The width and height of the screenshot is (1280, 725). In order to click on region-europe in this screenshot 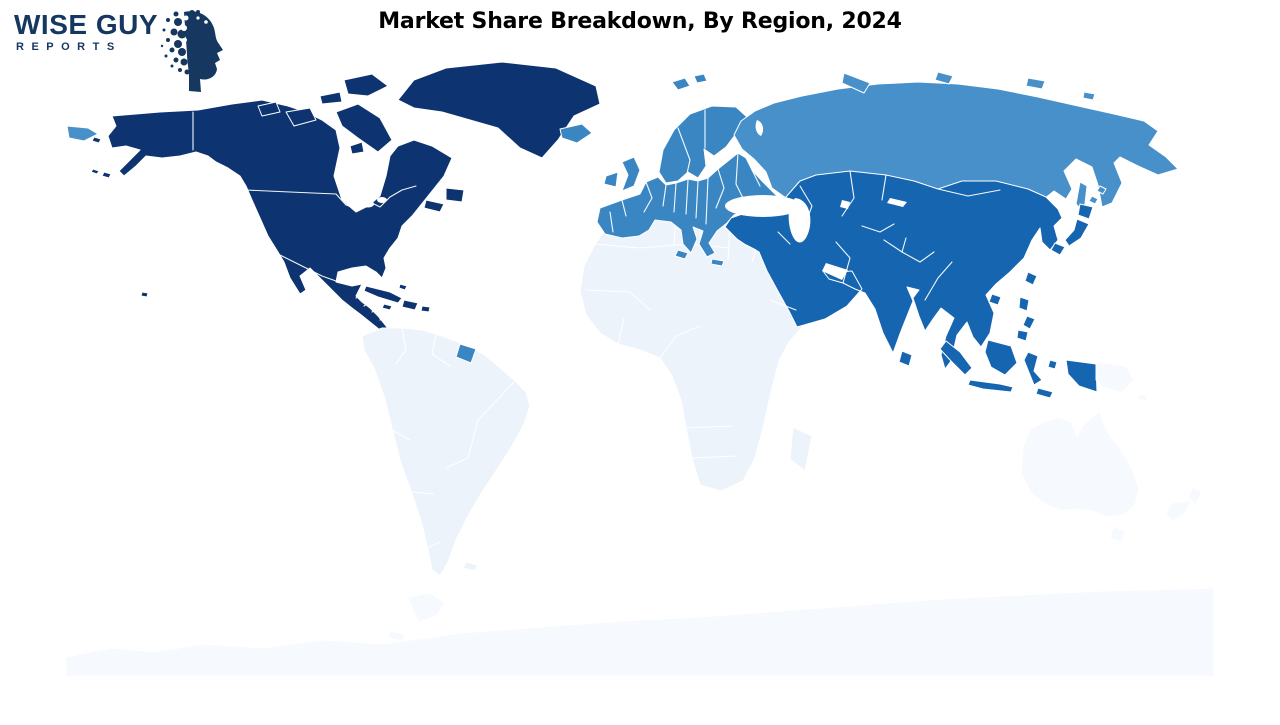, I will do `click(618, 218)`.